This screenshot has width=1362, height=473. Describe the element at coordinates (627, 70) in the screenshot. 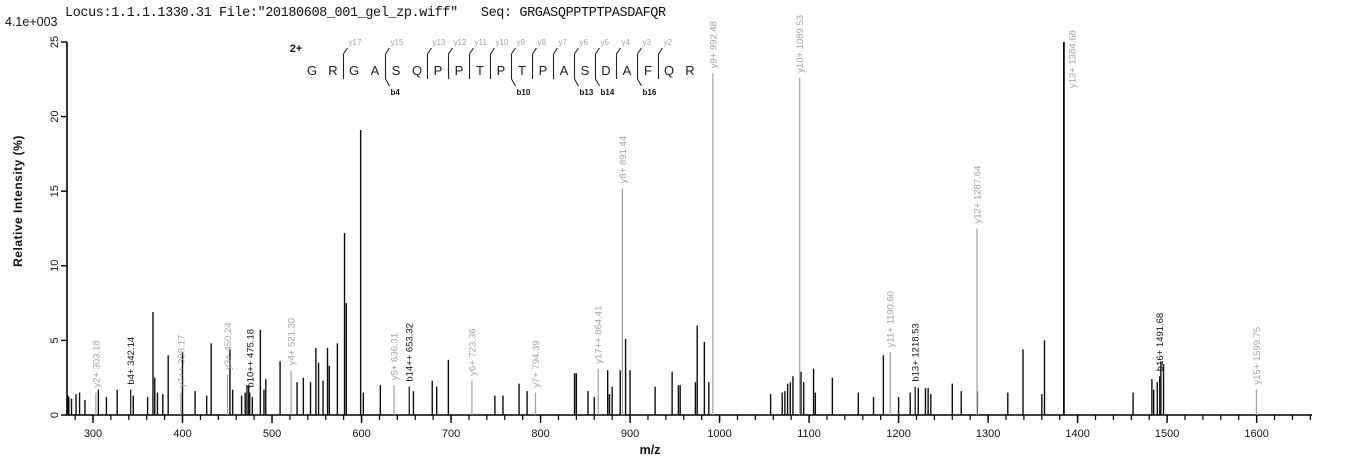

I see `residue-16-A: A` at that location.